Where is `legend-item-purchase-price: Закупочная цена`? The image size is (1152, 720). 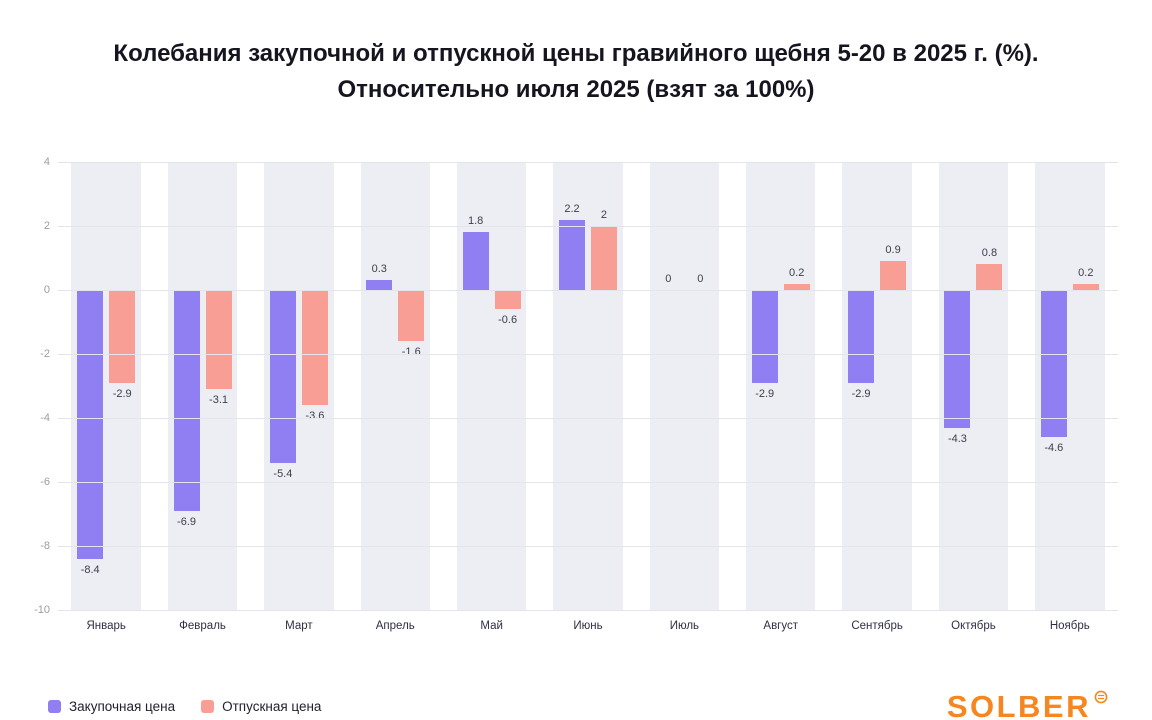 legend-item-purchase-price: Закупочная цена is located at coordinates (111, 706).